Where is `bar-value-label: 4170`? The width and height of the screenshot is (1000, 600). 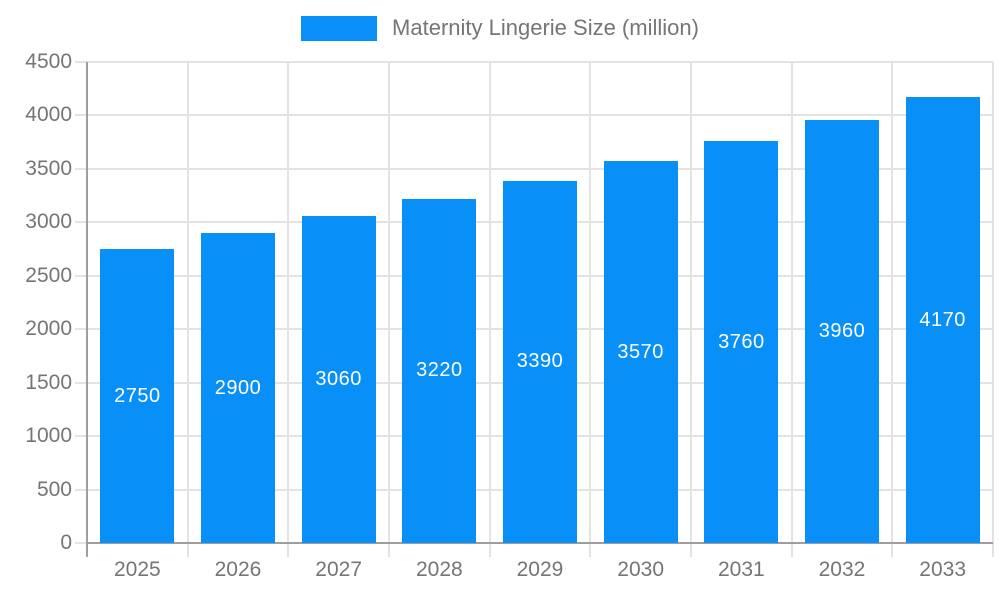
bar-value-label: 4170 is located at coordinates (942, 319).